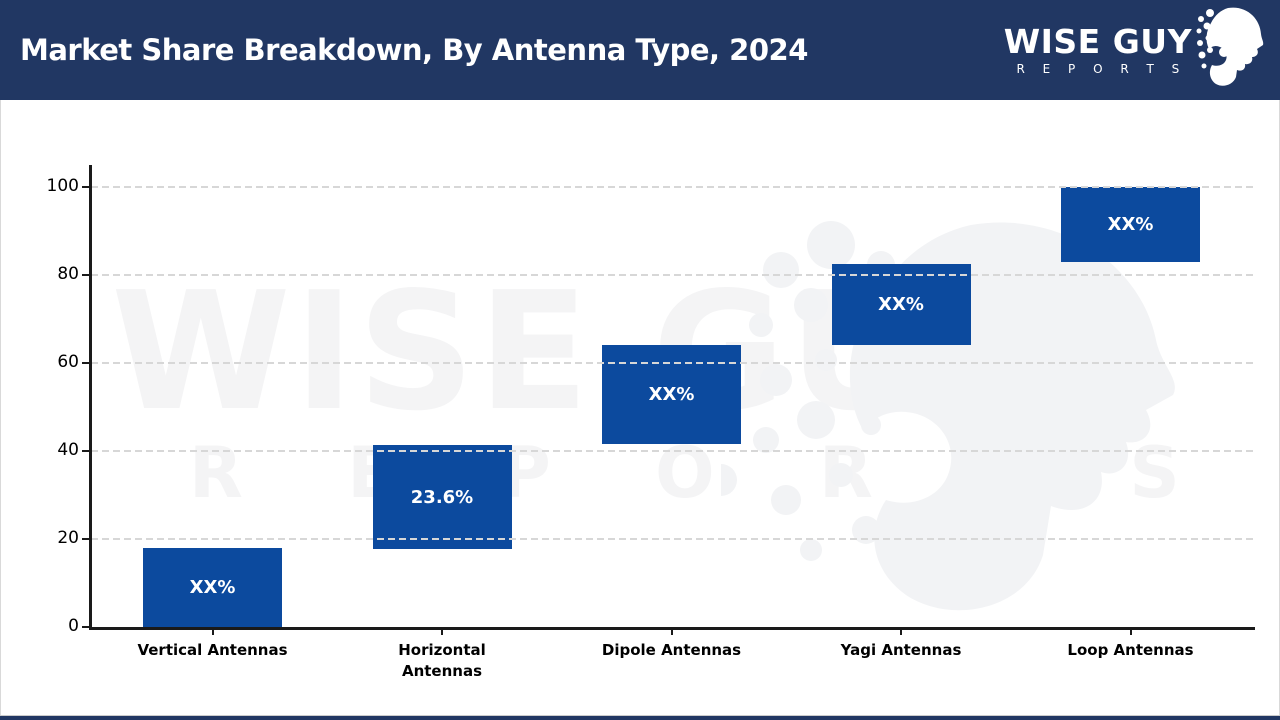 This screenshot has height=720, width=1280. I want to click on y-axis-spine, so click(90, 397).